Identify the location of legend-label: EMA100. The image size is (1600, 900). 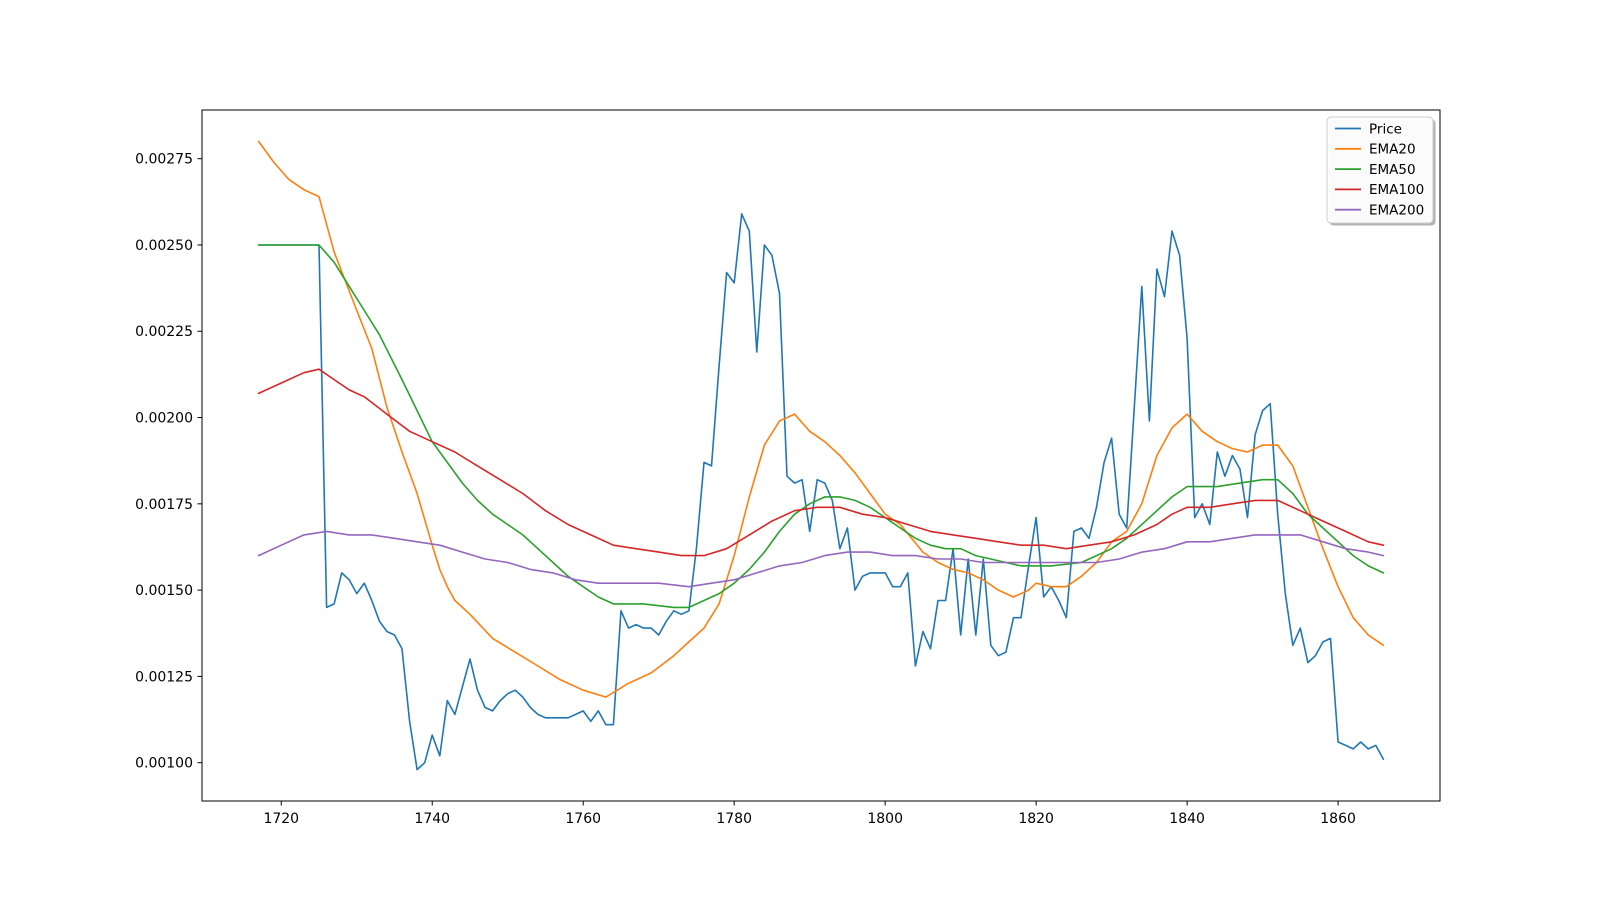
(1396, 190).